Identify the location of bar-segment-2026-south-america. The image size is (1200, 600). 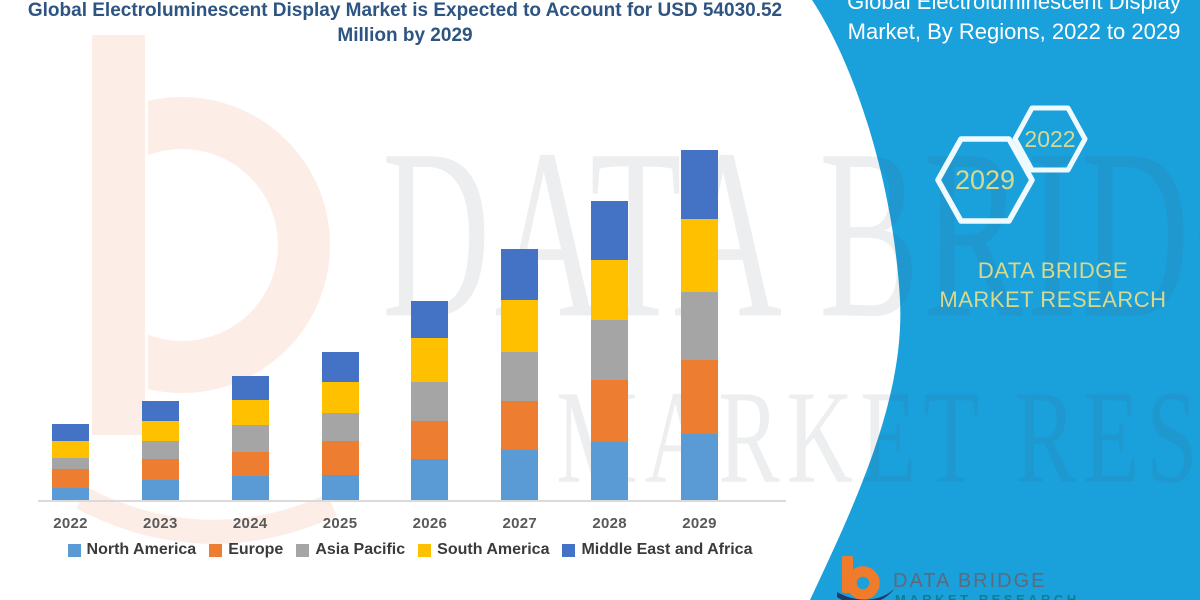
(430, 360).